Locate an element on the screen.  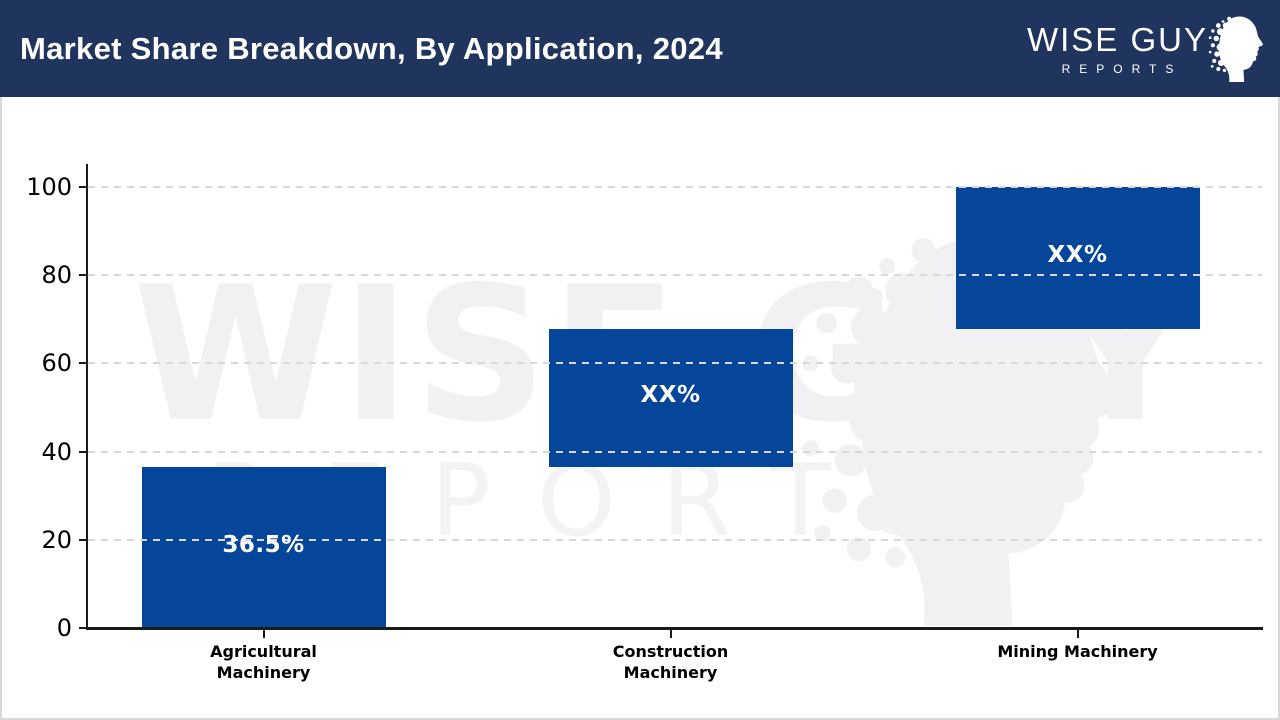
wiseguy-head-icon is located at coordinates (1235, 49).